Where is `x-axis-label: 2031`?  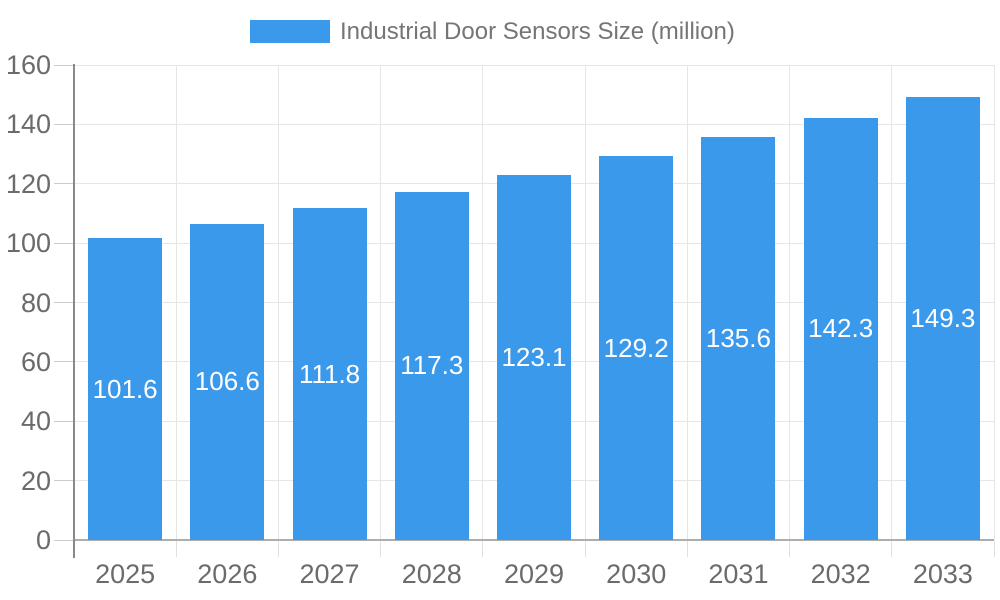 x-axis-label: 2031 is located at coordinates (738, 574).